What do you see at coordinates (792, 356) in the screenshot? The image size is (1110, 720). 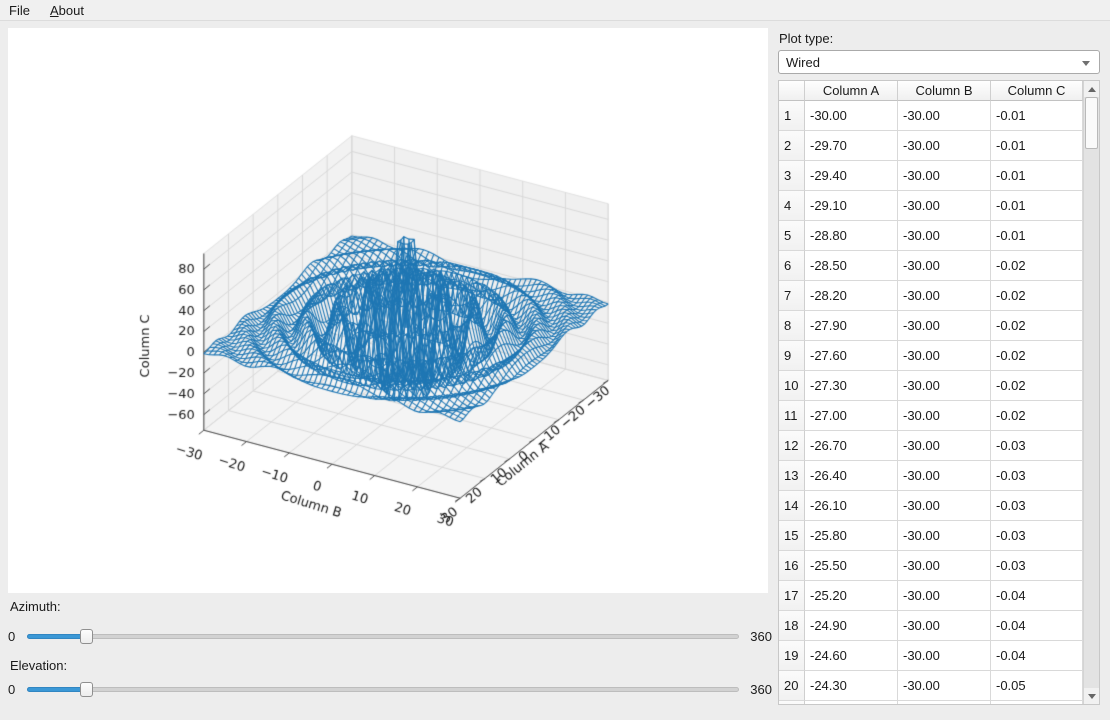 I see `row-header: 9` at bounding box center [792, 356].